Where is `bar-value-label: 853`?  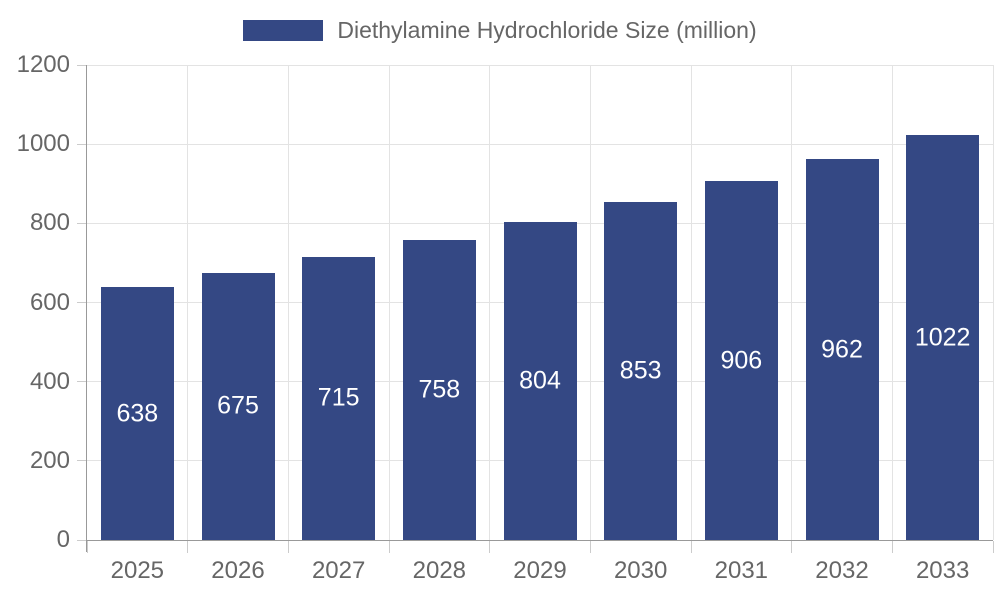 bar-value-label: 853 is located at coordinates (640, 370).